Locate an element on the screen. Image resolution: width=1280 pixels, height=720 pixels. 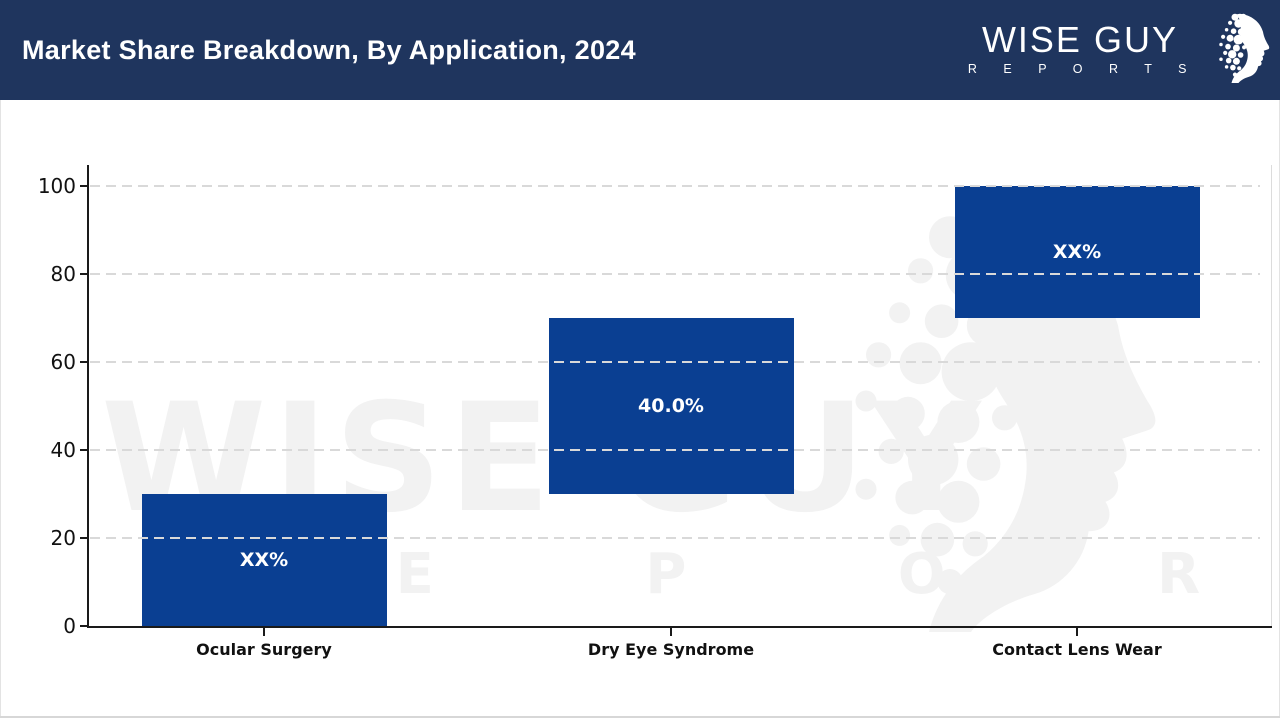
logo-wordmark: WISE GUY is located at coordinates (1079, 39).